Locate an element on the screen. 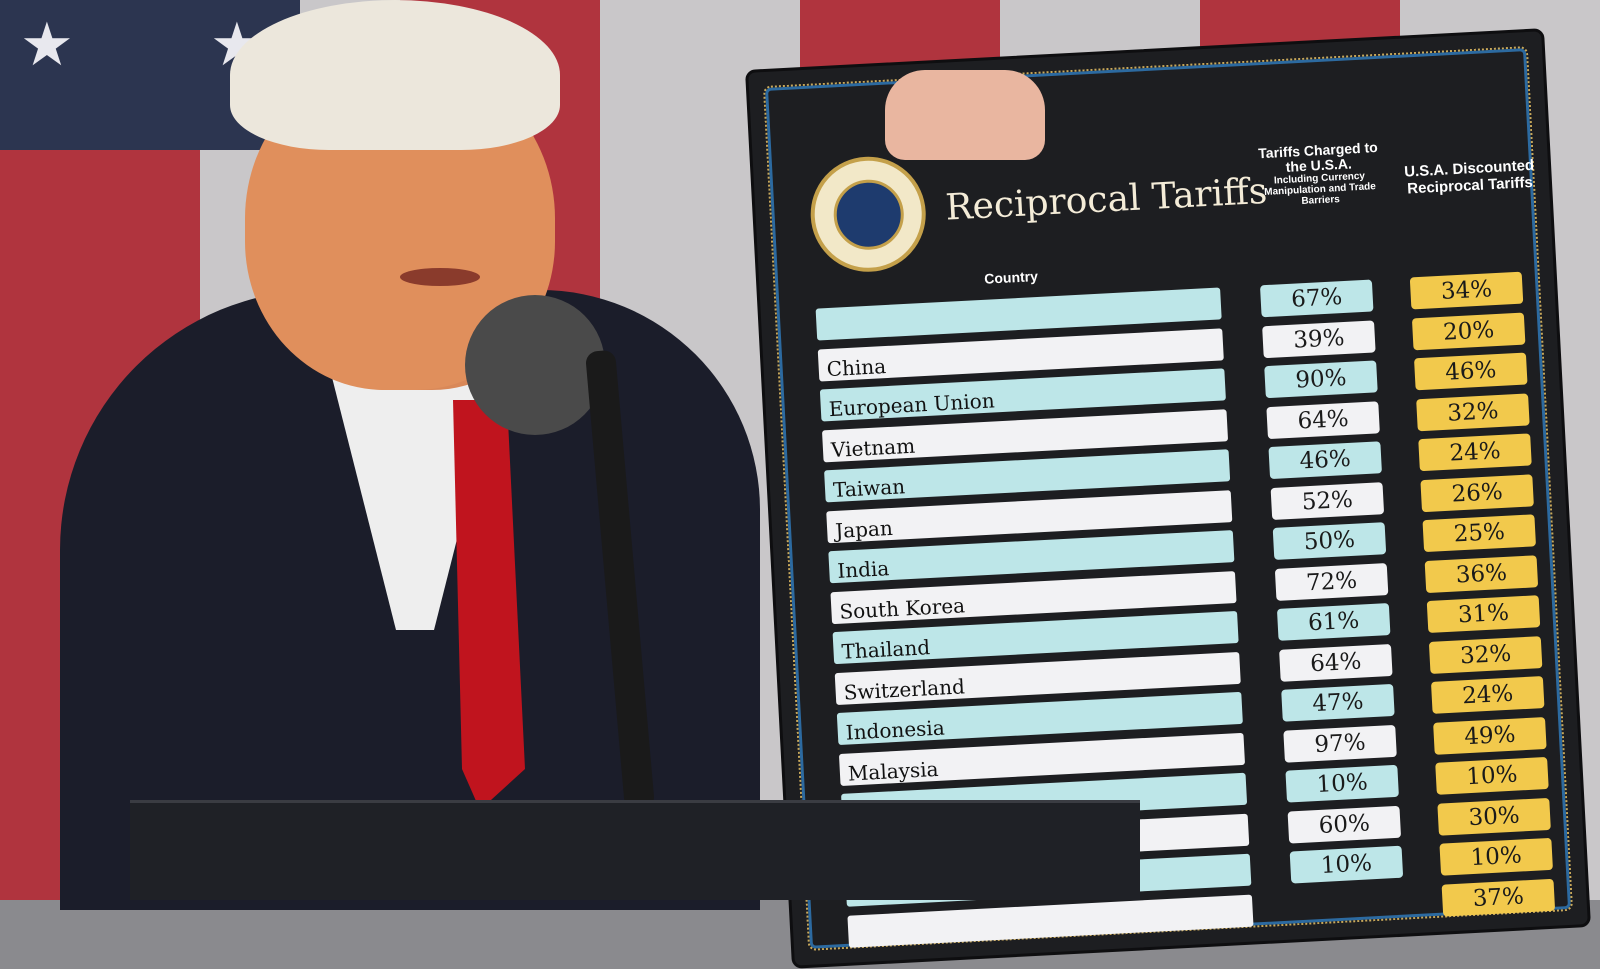  discounted-tariff-cell: 30% is located at coordinates (1494, 816).